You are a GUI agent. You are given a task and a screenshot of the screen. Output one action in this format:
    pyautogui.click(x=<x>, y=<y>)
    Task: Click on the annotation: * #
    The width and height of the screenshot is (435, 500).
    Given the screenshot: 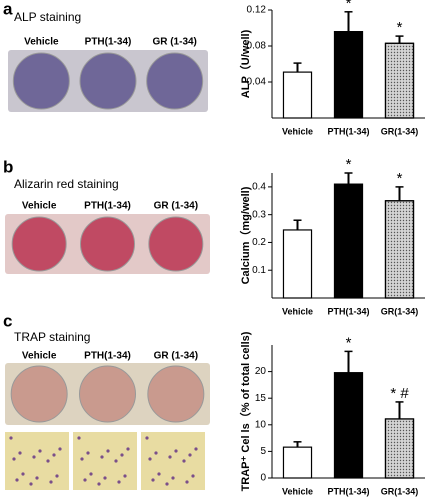 What is the action you would take?
    pyautogui.click(x=399, y=393)
    